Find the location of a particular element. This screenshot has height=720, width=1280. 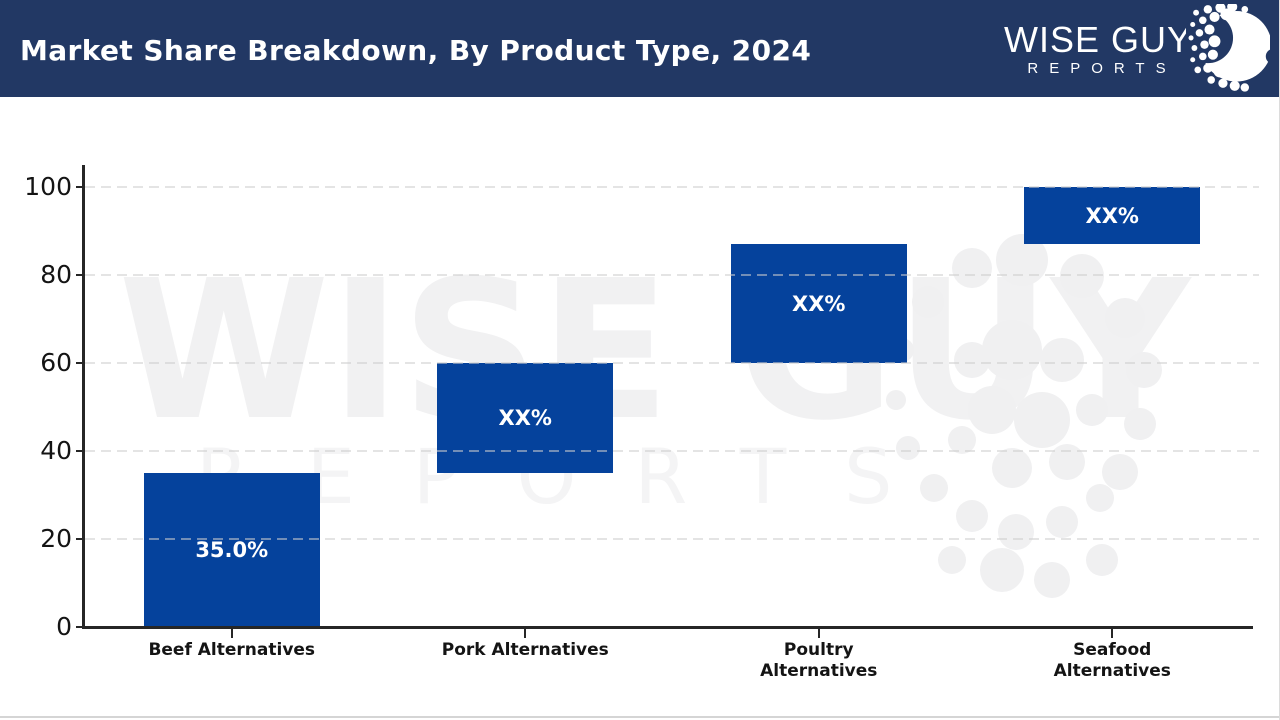

y-tick-label: 60 is located at coordinates (56, 362).